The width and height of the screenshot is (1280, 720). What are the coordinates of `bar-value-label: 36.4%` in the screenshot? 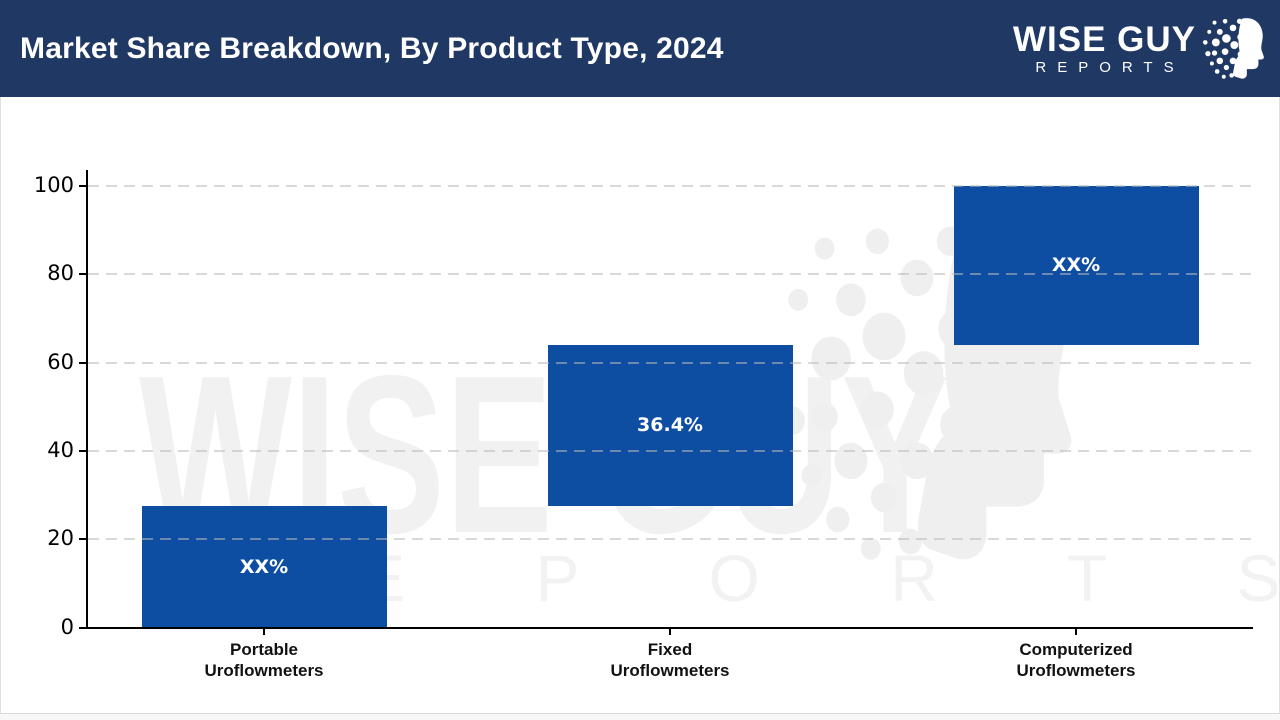 It's located at (670, 425).